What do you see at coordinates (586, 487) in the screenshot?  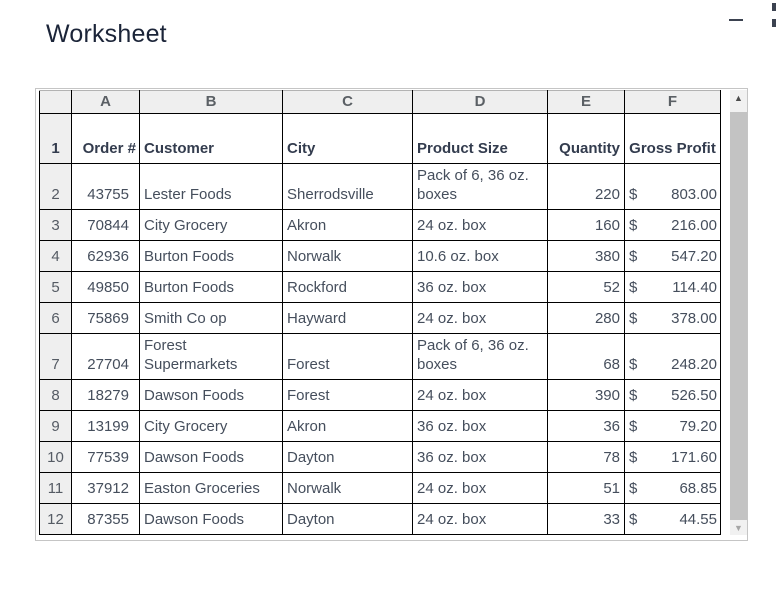 I see `cell-quantity: 51` at bounding box center [586, 487].